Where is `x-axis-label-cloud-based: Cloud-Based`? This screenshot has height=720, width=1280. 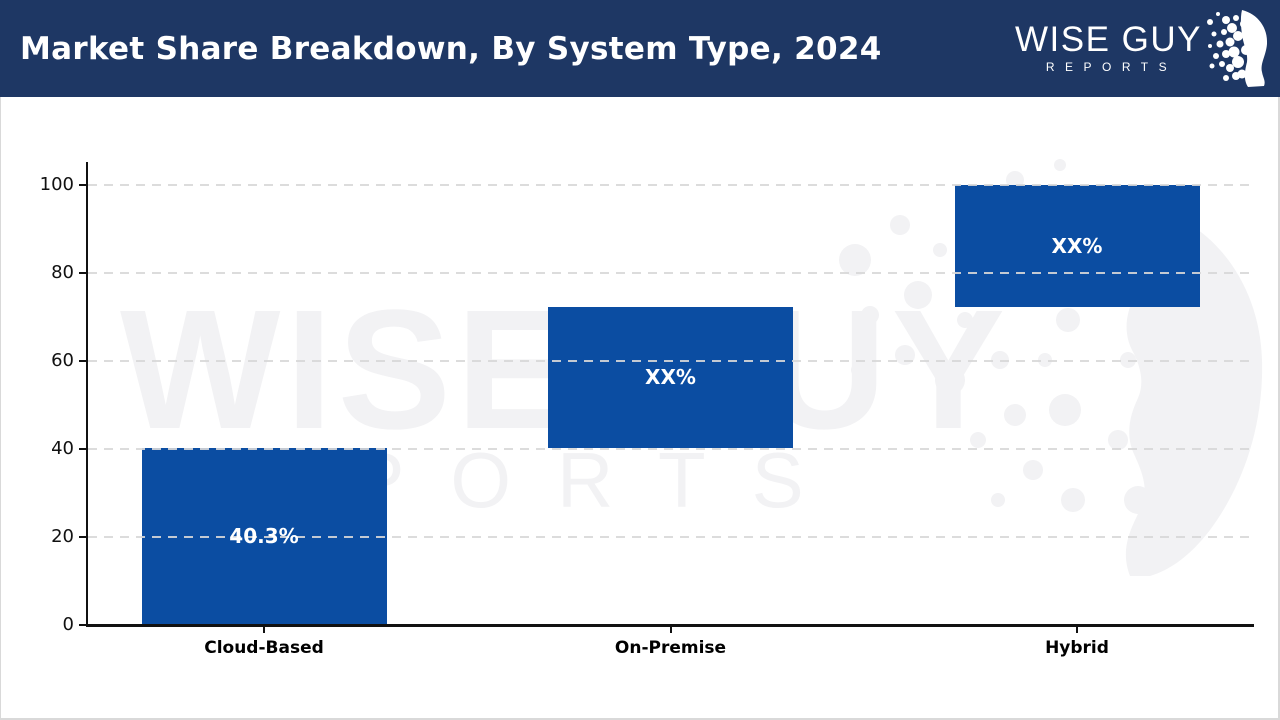
x-axis-label-cloud-based: Cloud-Based is located at coordinates (264, 648).